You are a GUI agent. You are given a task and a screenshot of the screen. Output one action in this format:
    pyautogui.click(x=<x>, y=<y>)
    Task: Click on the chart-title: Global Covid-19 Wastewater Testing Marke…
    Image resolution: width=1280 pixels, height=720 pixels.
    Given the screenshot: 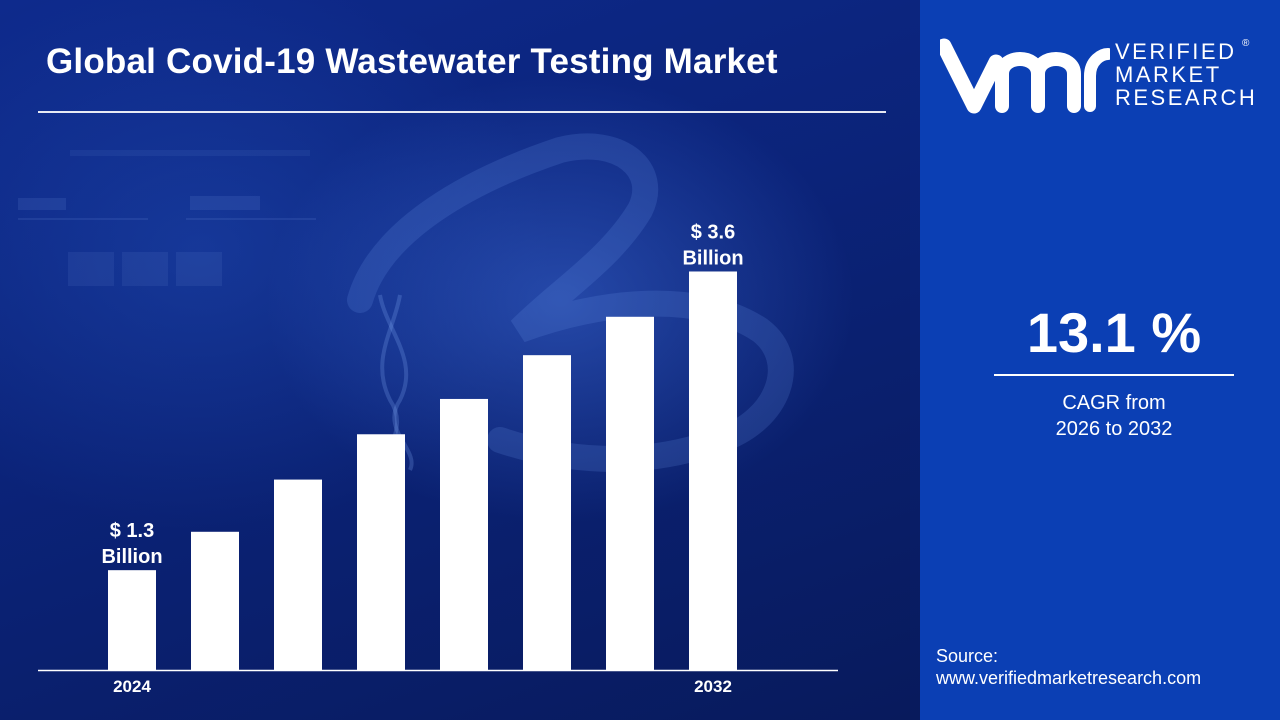 What is the action you would take?
    pyautogui.click(x=412, y=61)
    